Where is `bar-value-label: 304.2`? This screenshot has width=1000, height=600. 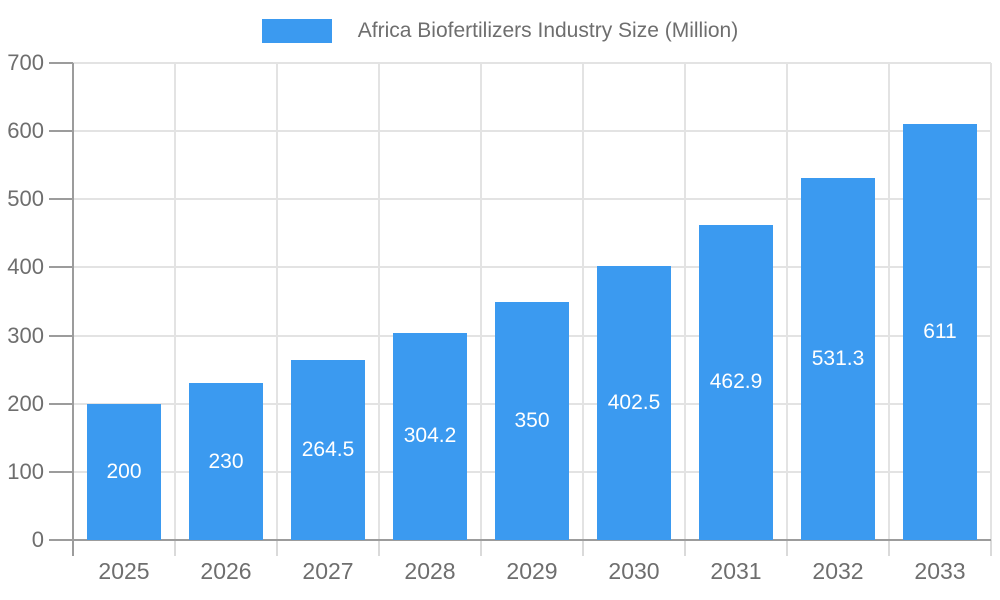
bar-value-label: 304.2 is located at coordinates (430, 436).